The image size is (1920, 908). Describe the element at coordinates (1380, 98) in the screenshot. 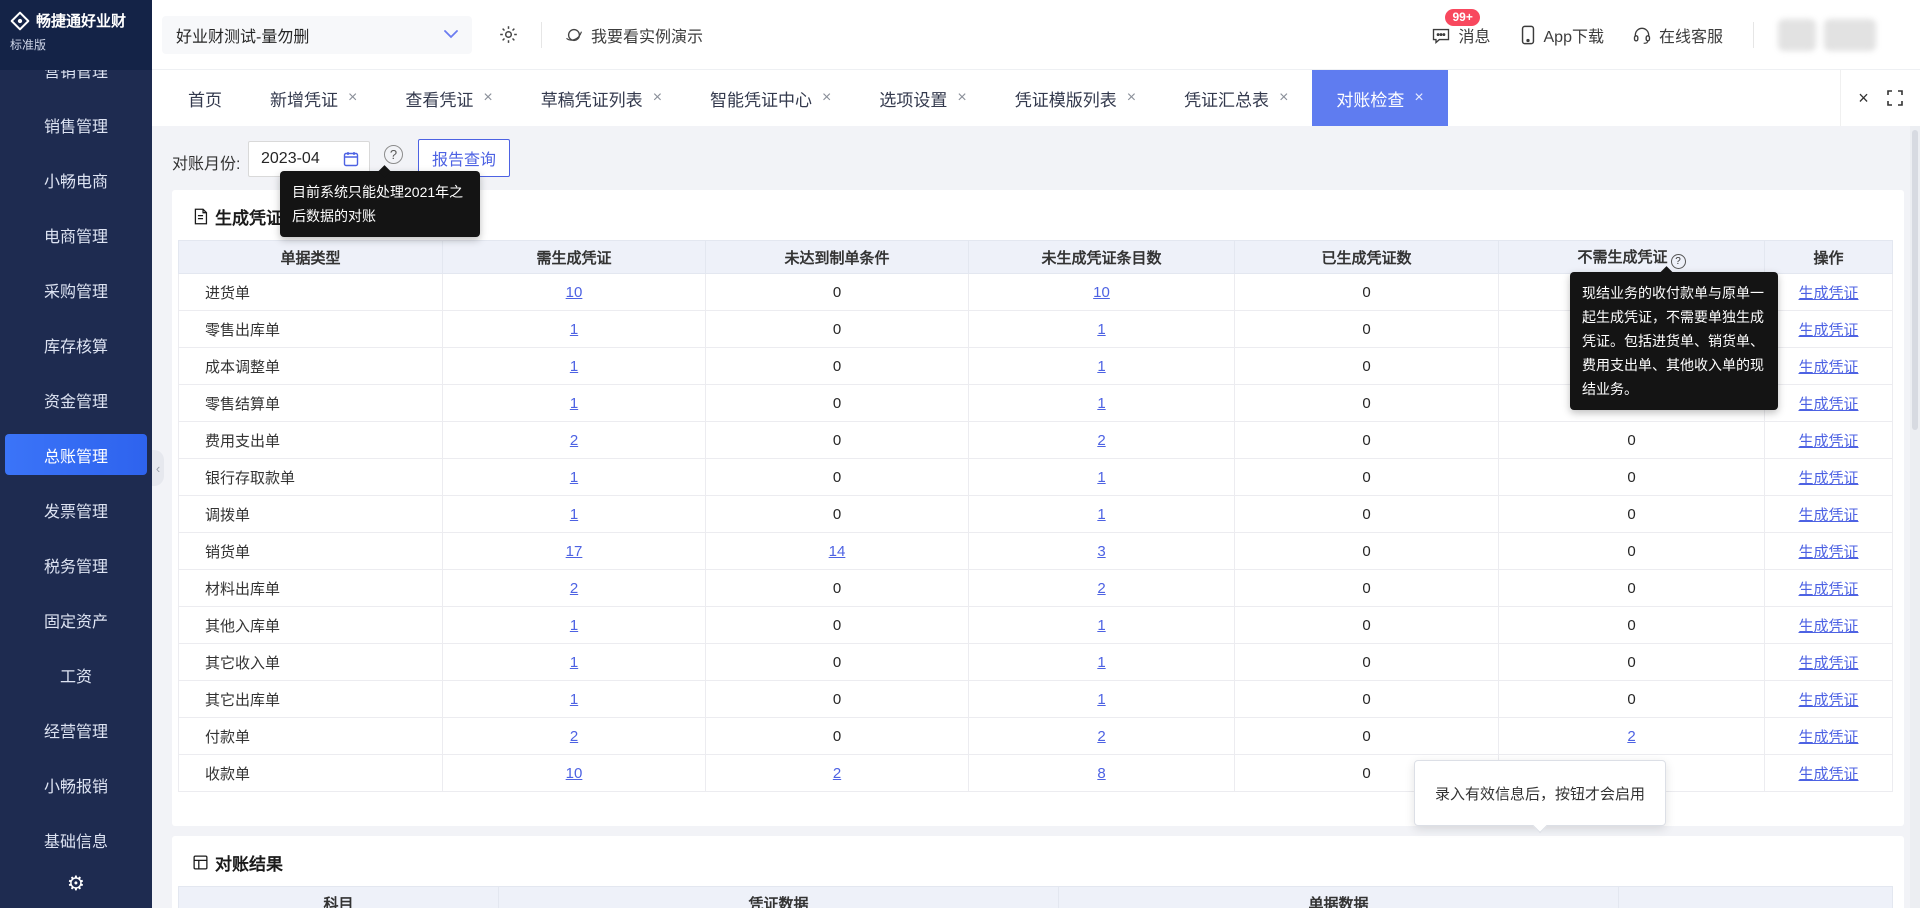

I see `tab-8: 对账检查 ×` at that location.